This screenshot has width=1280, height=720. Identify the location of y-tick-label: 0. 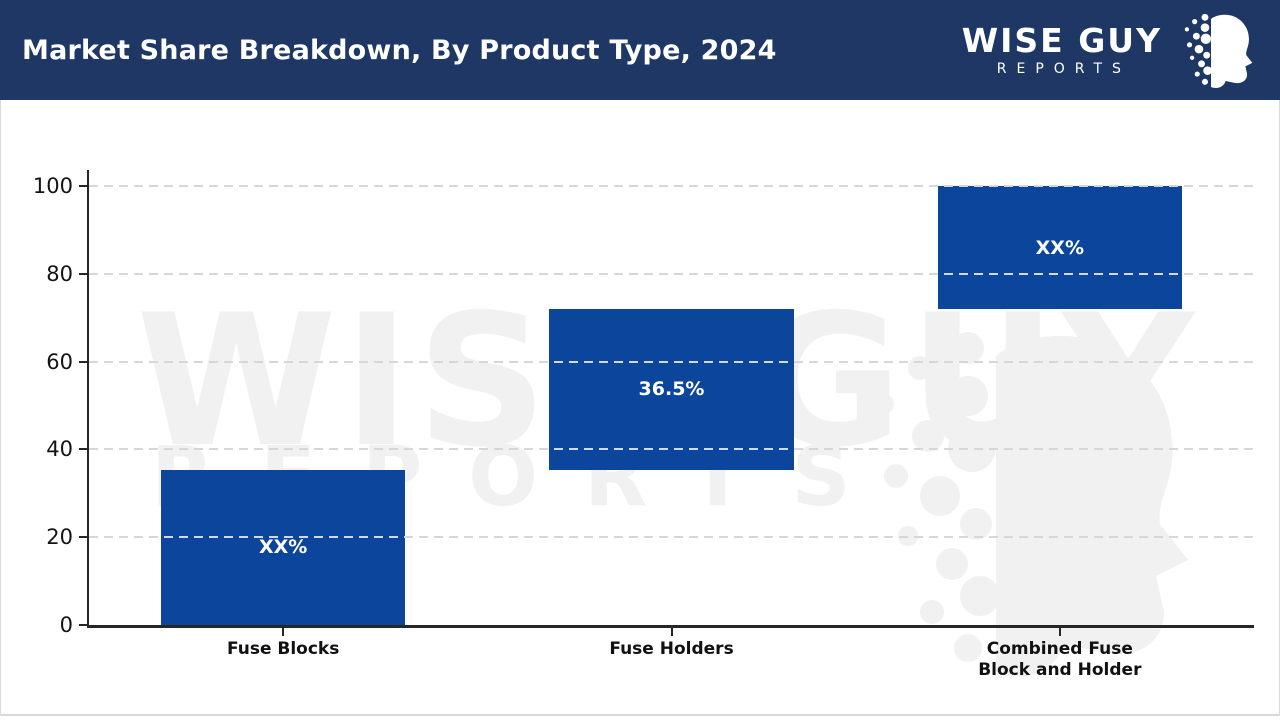
(66, 625).